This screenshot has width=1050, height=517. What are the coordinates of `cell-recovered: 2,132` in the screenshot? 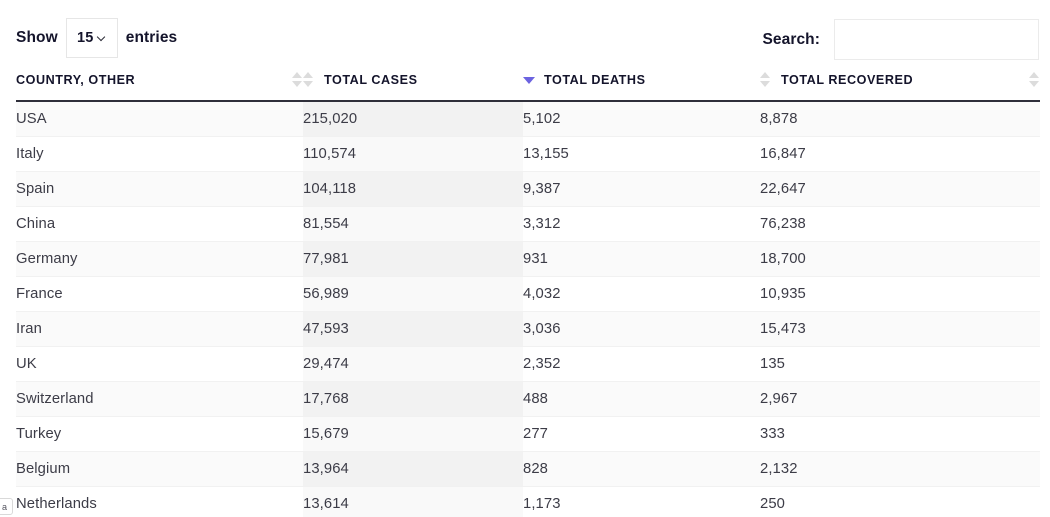 It's located at (900, 469).